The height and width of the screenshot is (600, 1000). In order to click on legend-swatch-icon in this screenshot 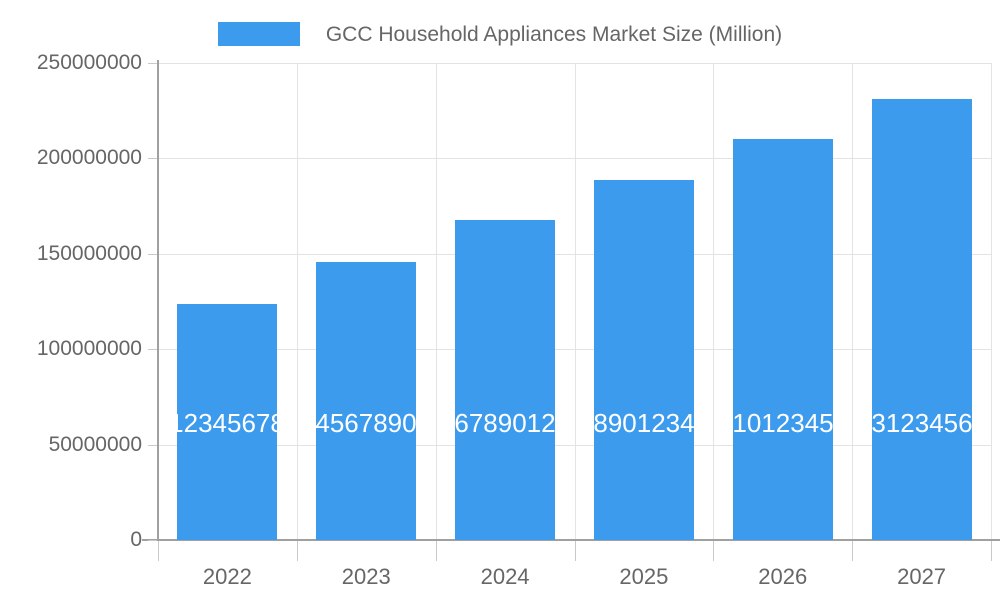, I will do `click(258, 34)`.